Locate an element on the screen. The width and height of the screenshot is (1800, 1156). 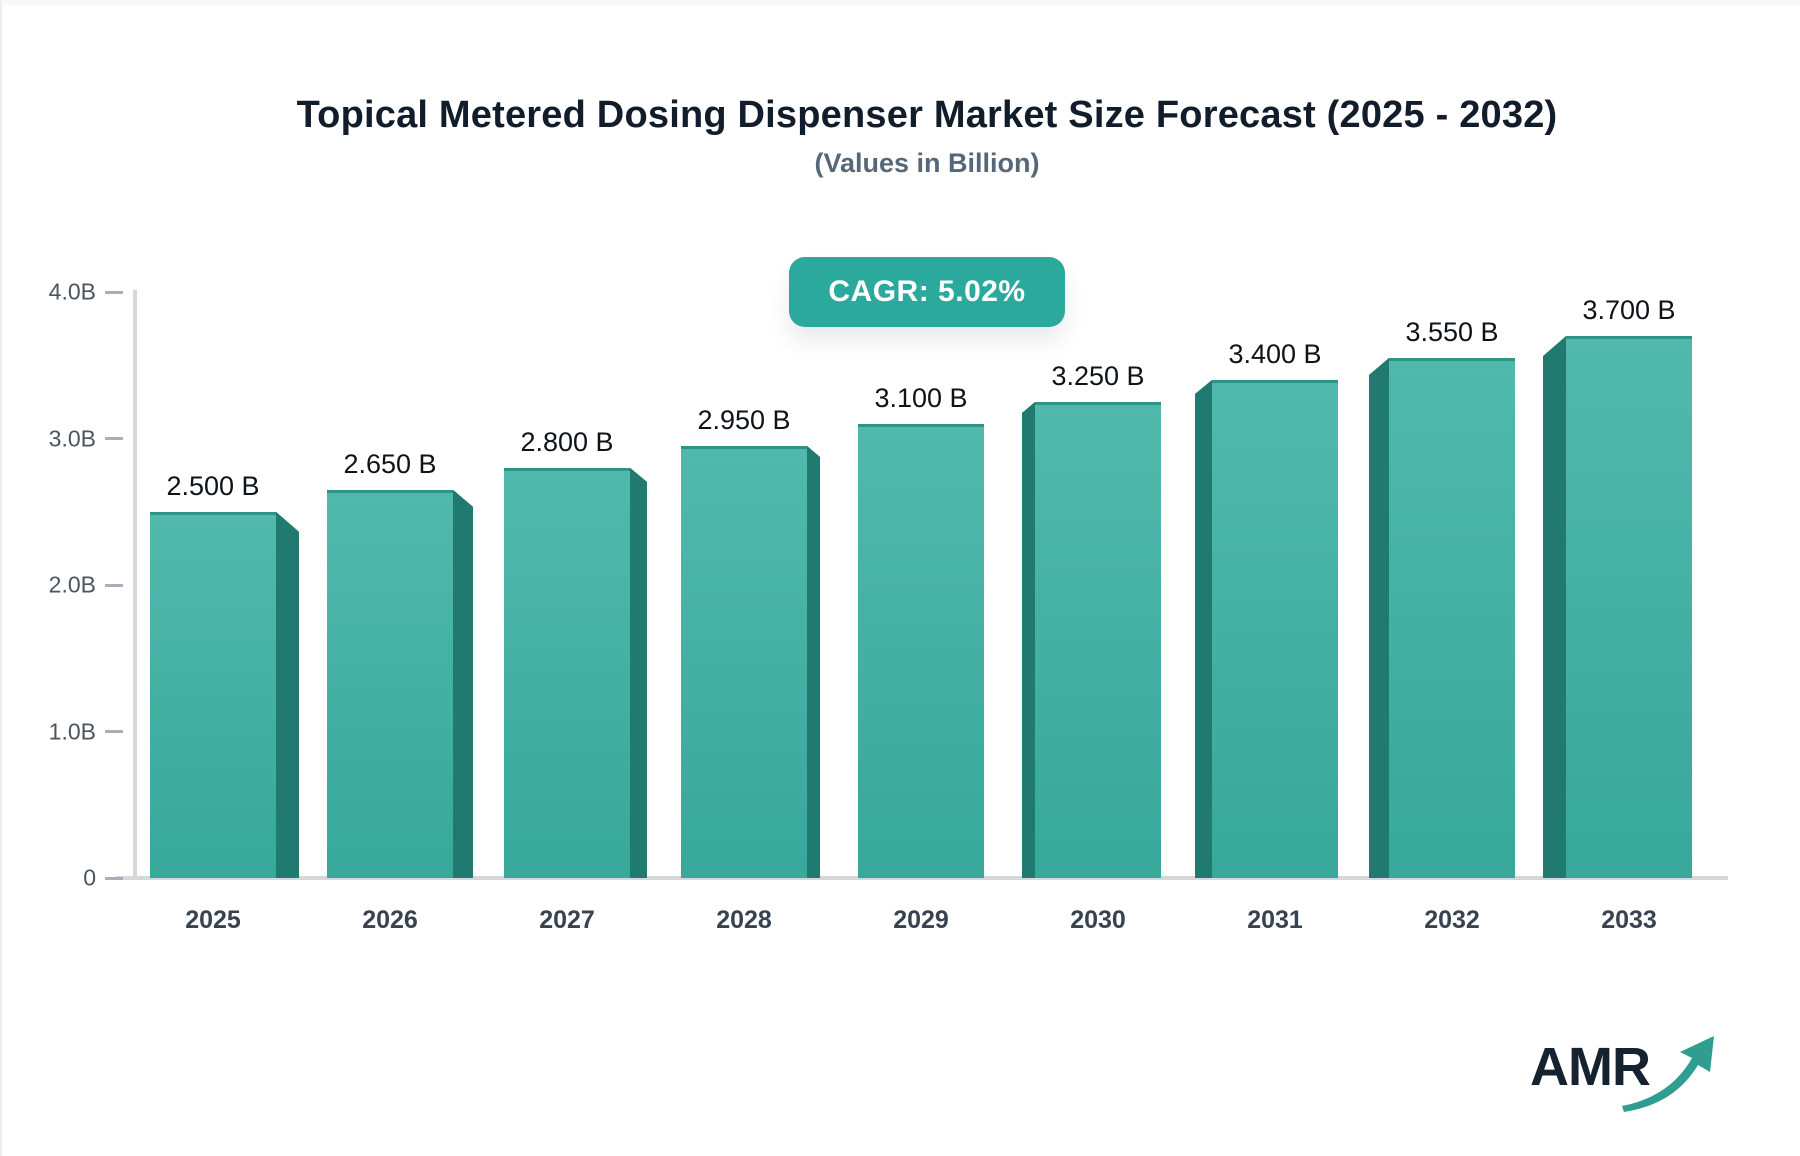
bar-value-label: 2.950 B is located at coordinates (744, 419).